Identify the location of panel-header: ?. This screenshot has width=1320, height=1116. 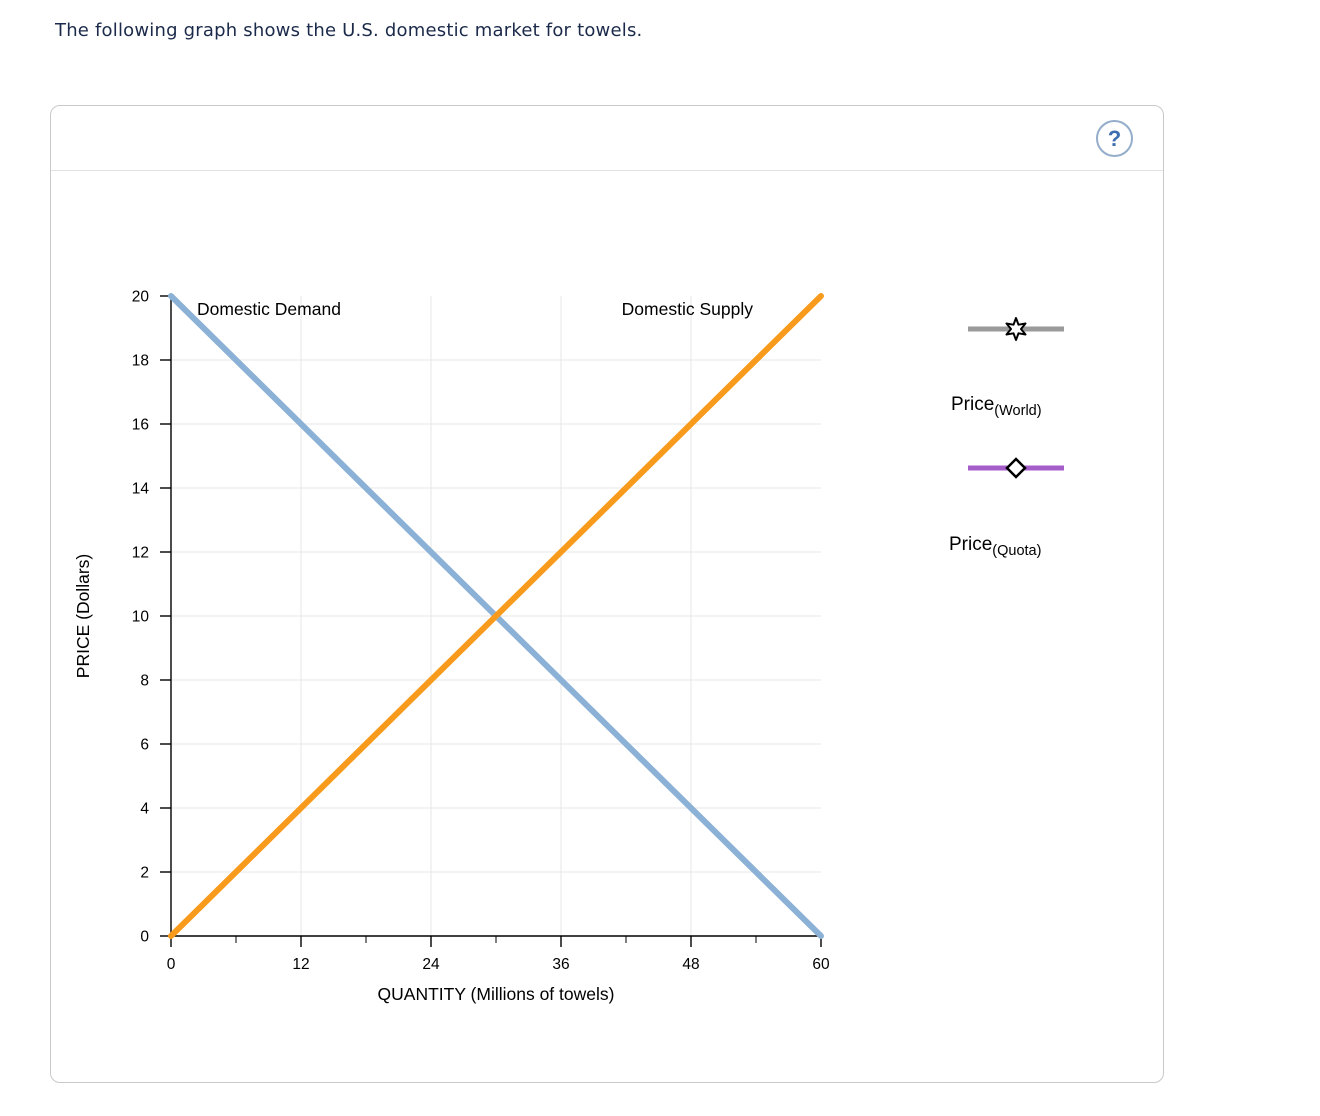
(607, 138).